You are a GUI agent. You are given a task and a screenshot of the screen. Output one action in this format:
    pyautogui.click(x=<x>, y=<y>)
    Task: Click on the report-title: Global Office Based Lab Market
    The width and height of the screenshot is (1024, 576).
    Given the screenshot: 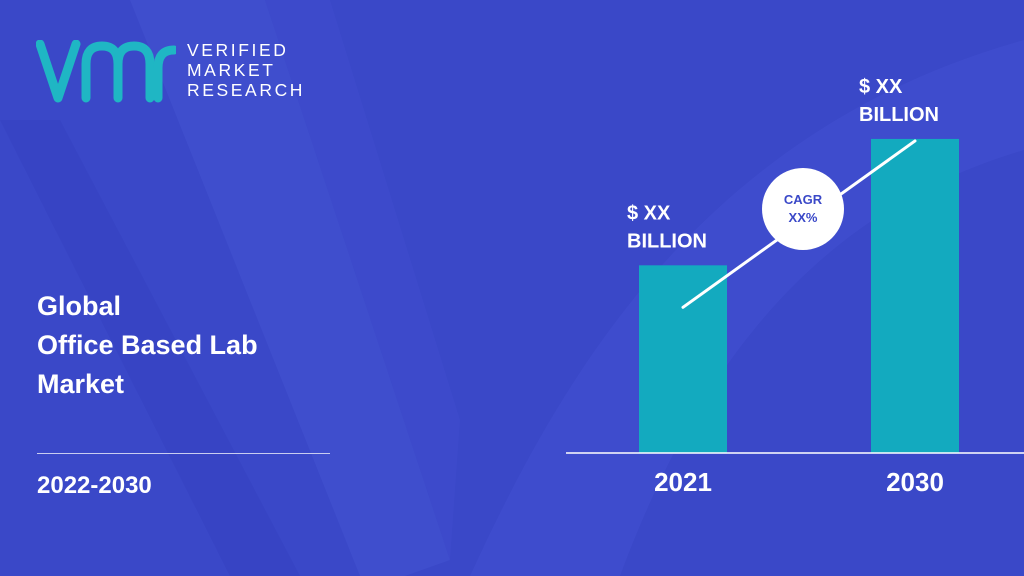 What is the action you would take?
    pyautogui.click(x=187, y=345)
    